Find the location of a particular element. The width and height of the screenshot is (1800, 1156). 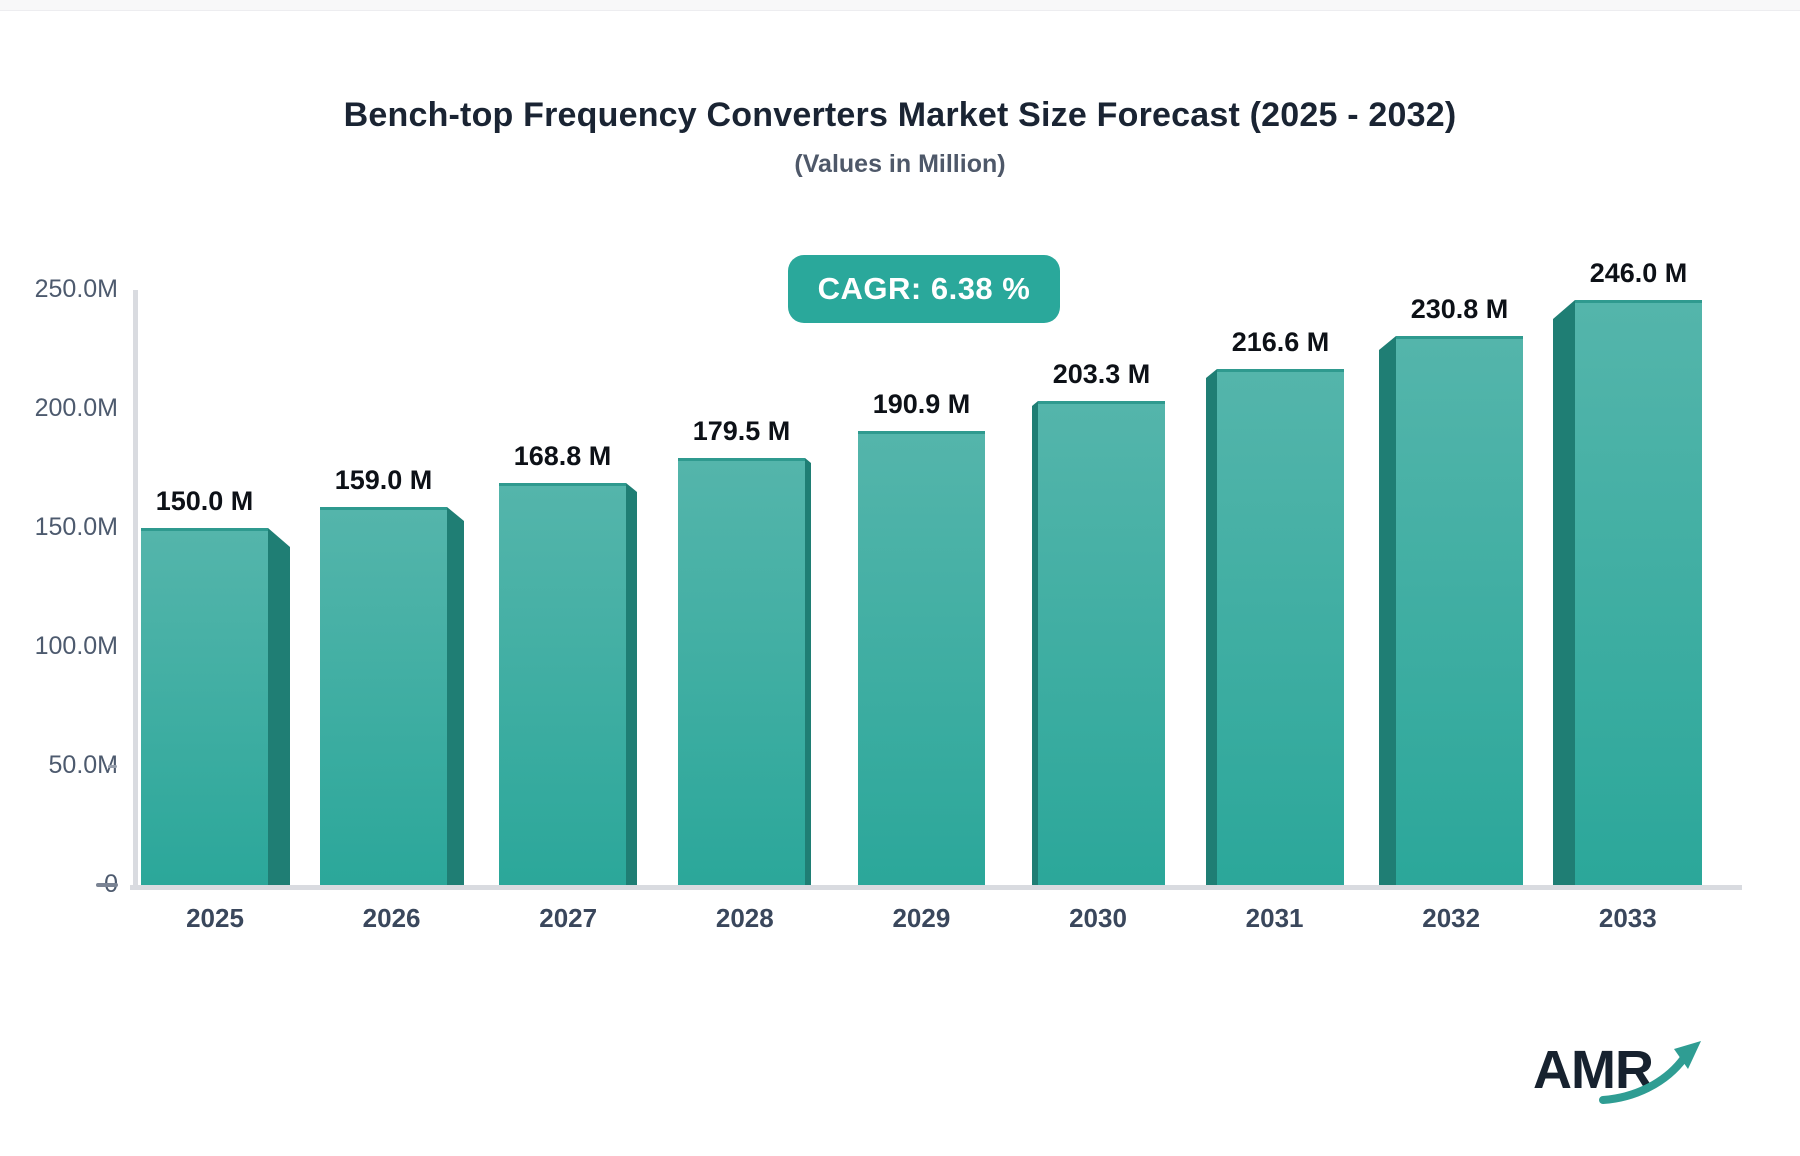

top-strip is located at coordinates (900, 5).